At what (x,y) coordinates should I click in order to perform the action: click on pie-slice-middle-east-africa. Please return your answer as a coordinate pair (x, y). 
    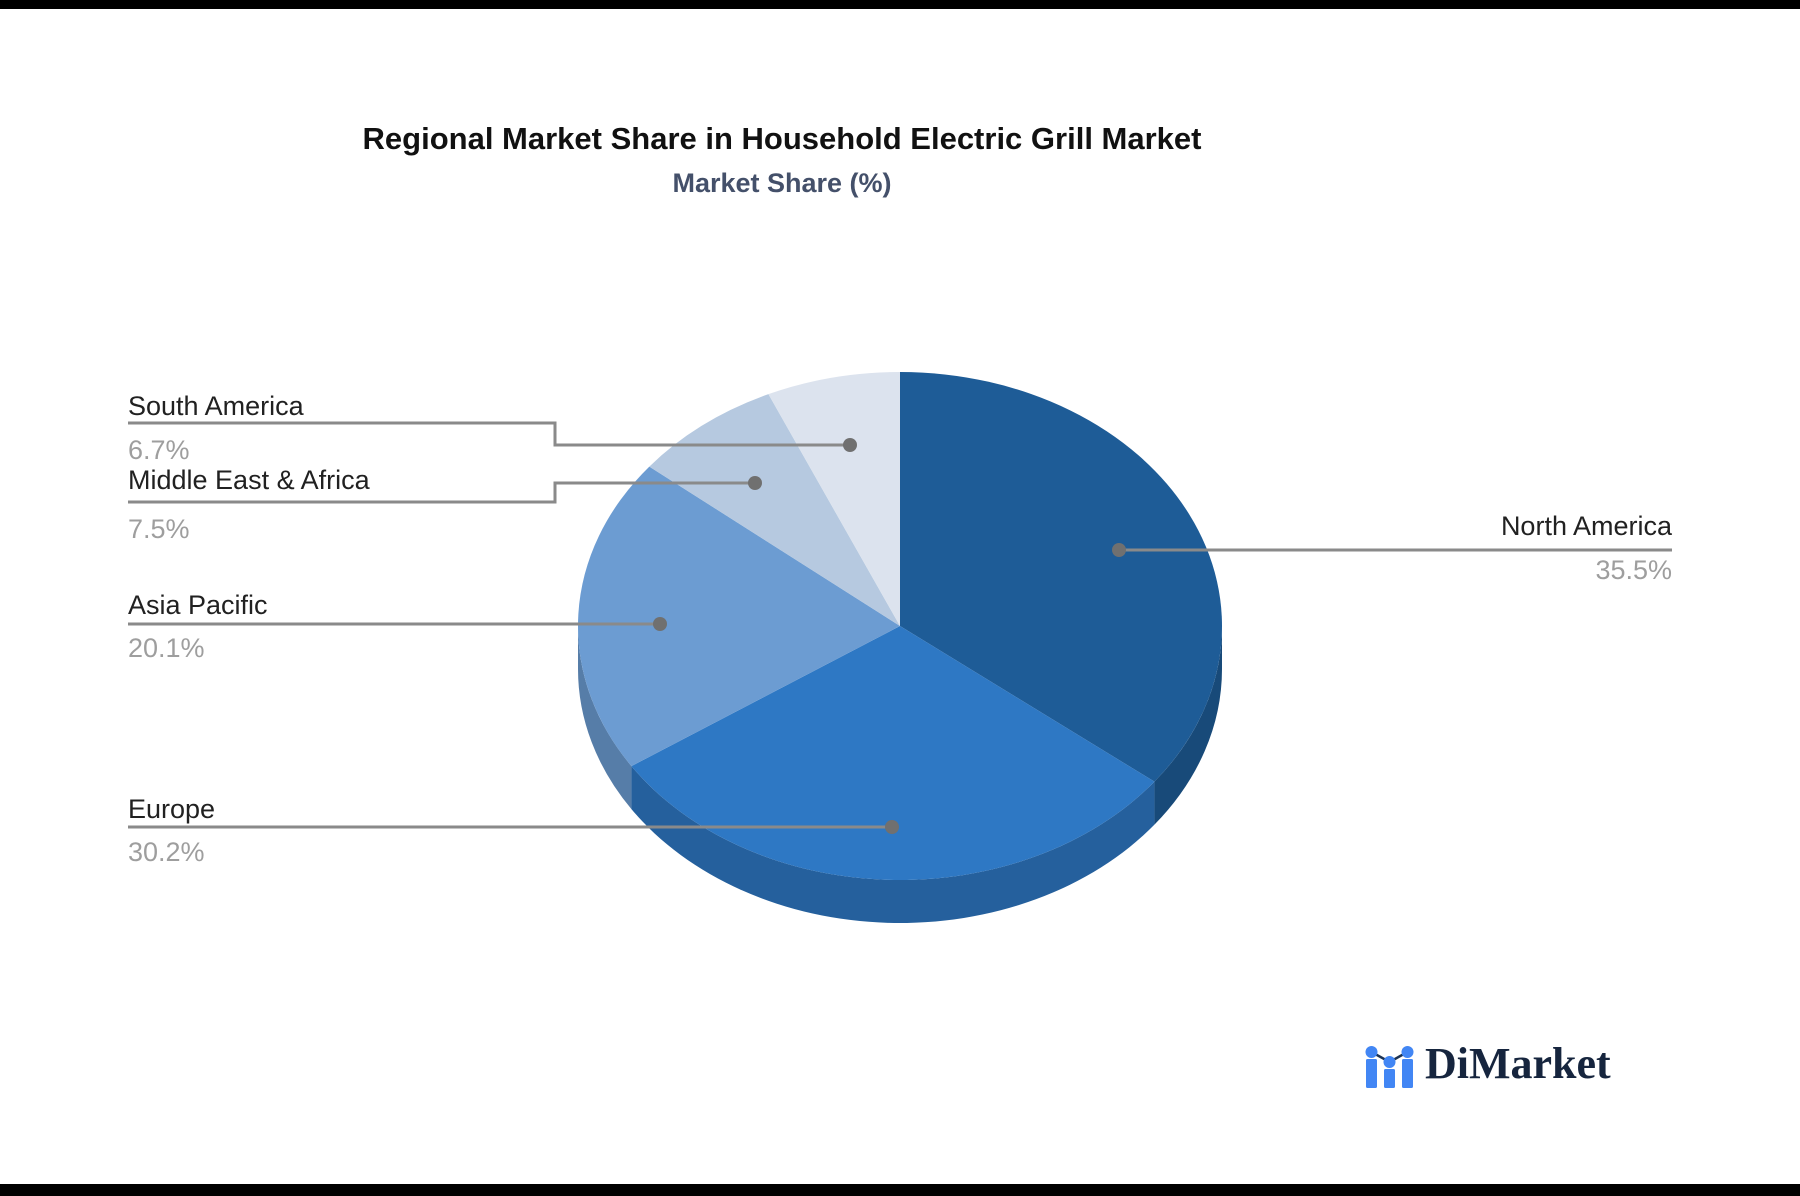
    Looking at the image, I should click on (774, 510).